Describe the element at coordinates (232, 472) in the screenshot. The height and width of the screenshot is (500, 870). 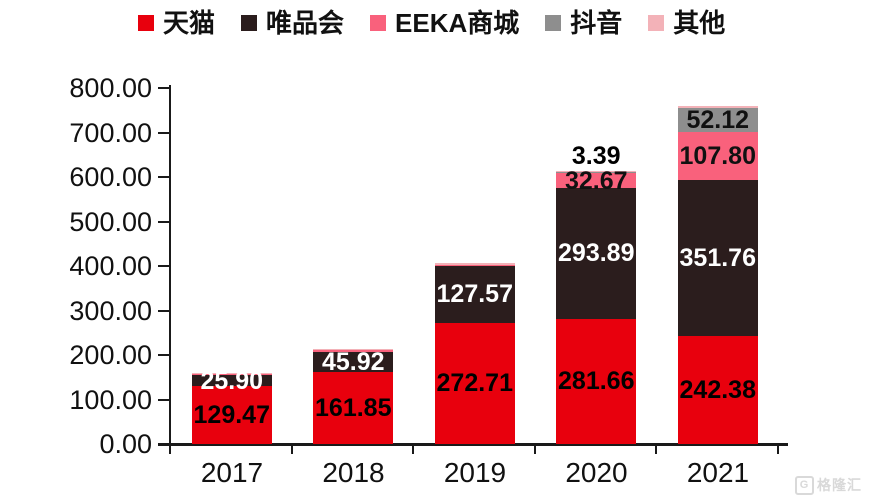
I see `x-axis-label: 2017` at that location.